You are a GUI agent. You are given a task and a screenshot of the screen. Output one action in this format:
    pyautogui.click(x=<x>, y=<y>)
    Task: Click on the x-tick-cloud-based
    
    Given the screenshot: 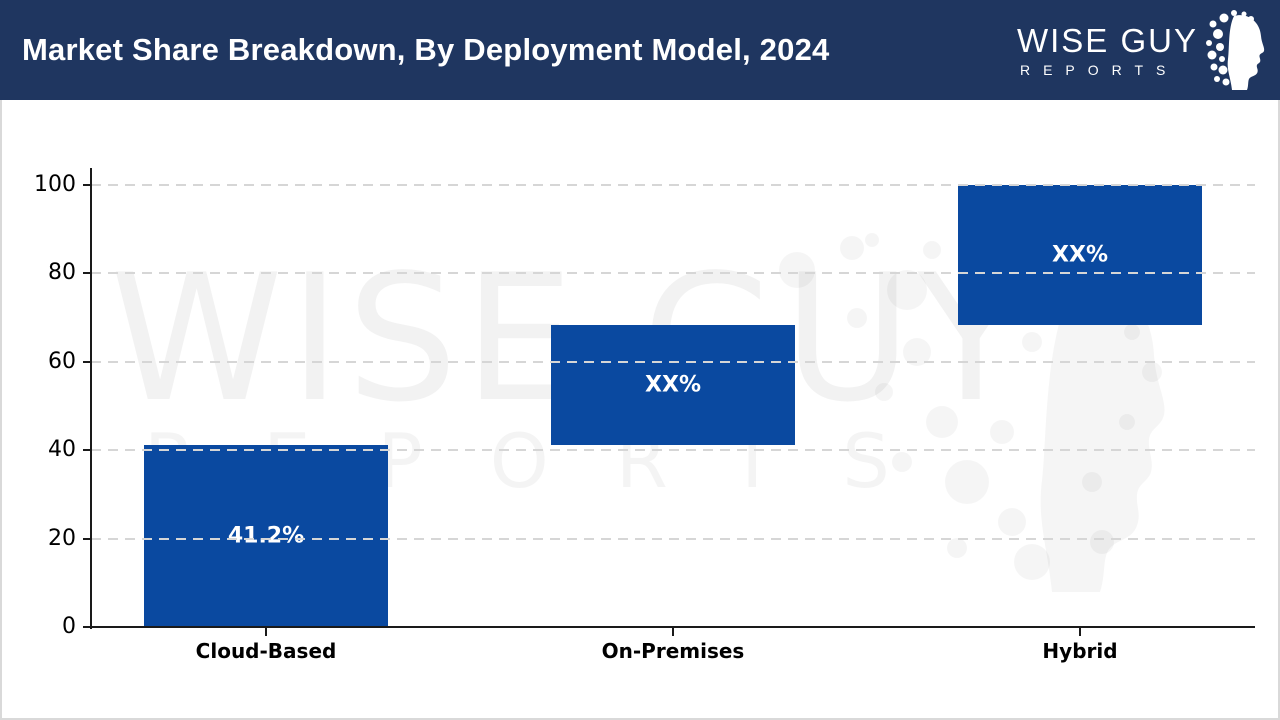 What is the action you would take?
    pyautogui.click(x=266, y=632)
    